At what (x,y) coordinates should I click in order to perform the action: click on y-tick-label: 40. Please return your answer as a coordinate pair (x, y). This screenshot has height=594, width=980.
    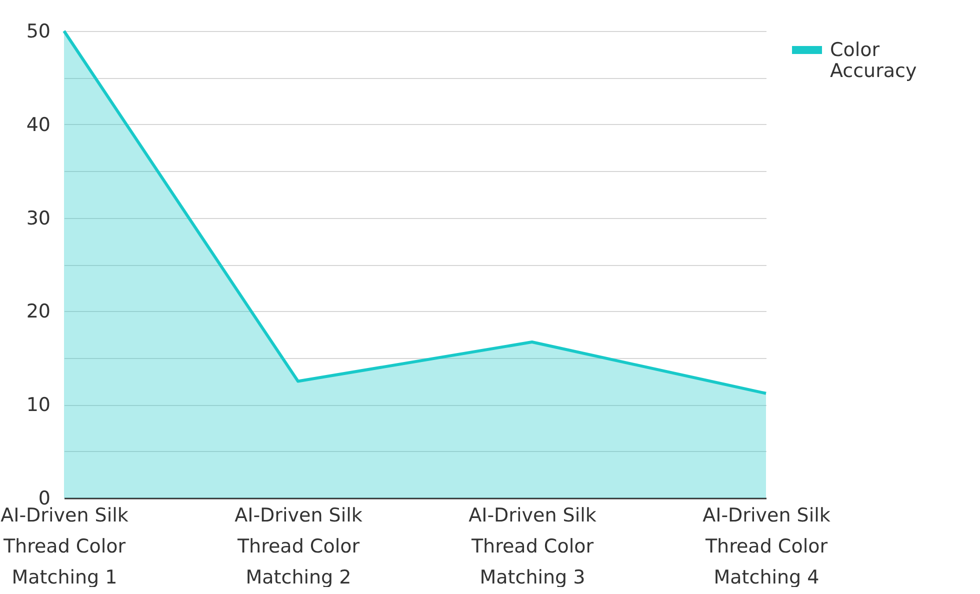
    Looking at the image, I should click on (38, 125).